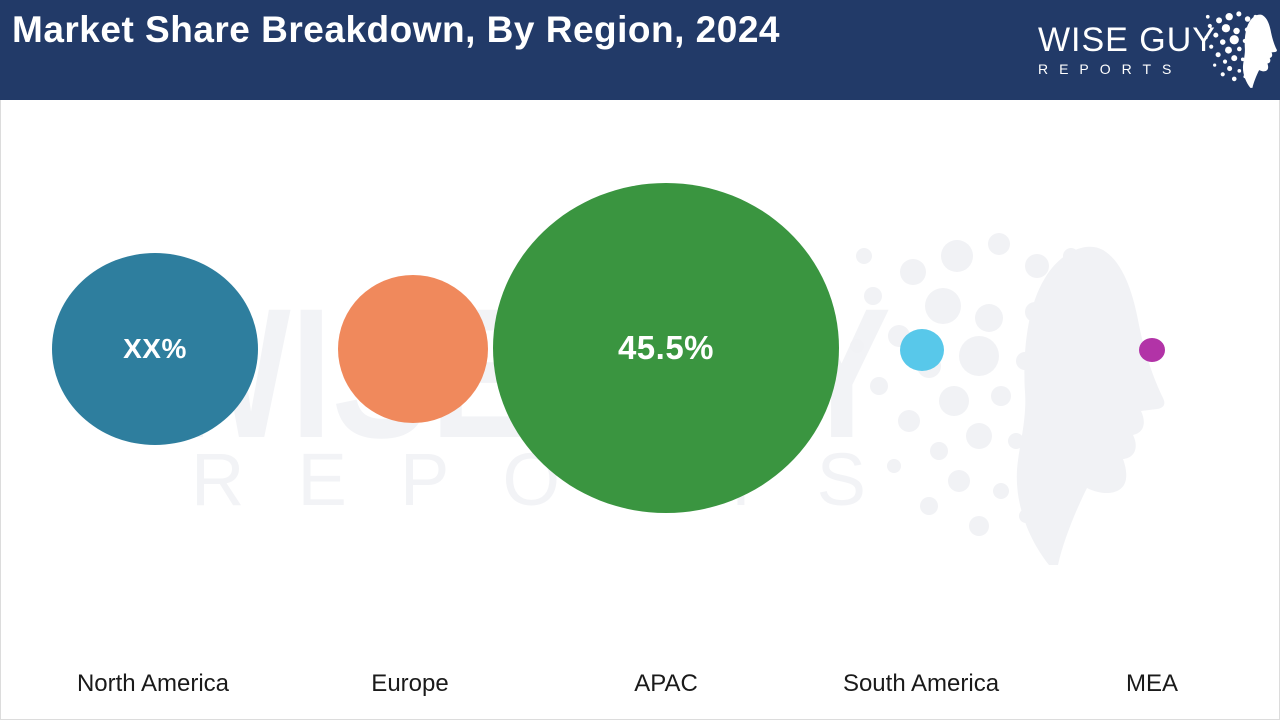 This screenshot has width=1280, height=720. I want to click on bubble-north-america: XX%, so click(155, 349).